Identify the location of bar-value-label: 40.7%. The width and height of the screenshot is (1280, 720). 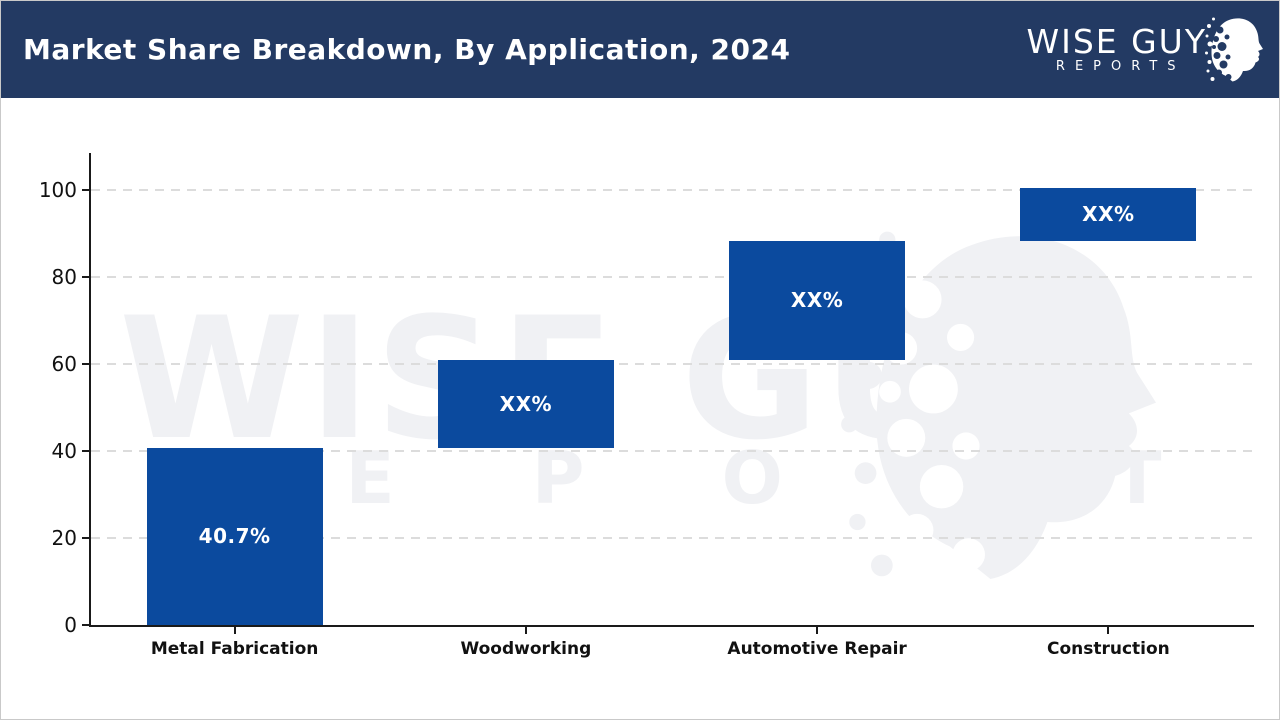
(234, 536).